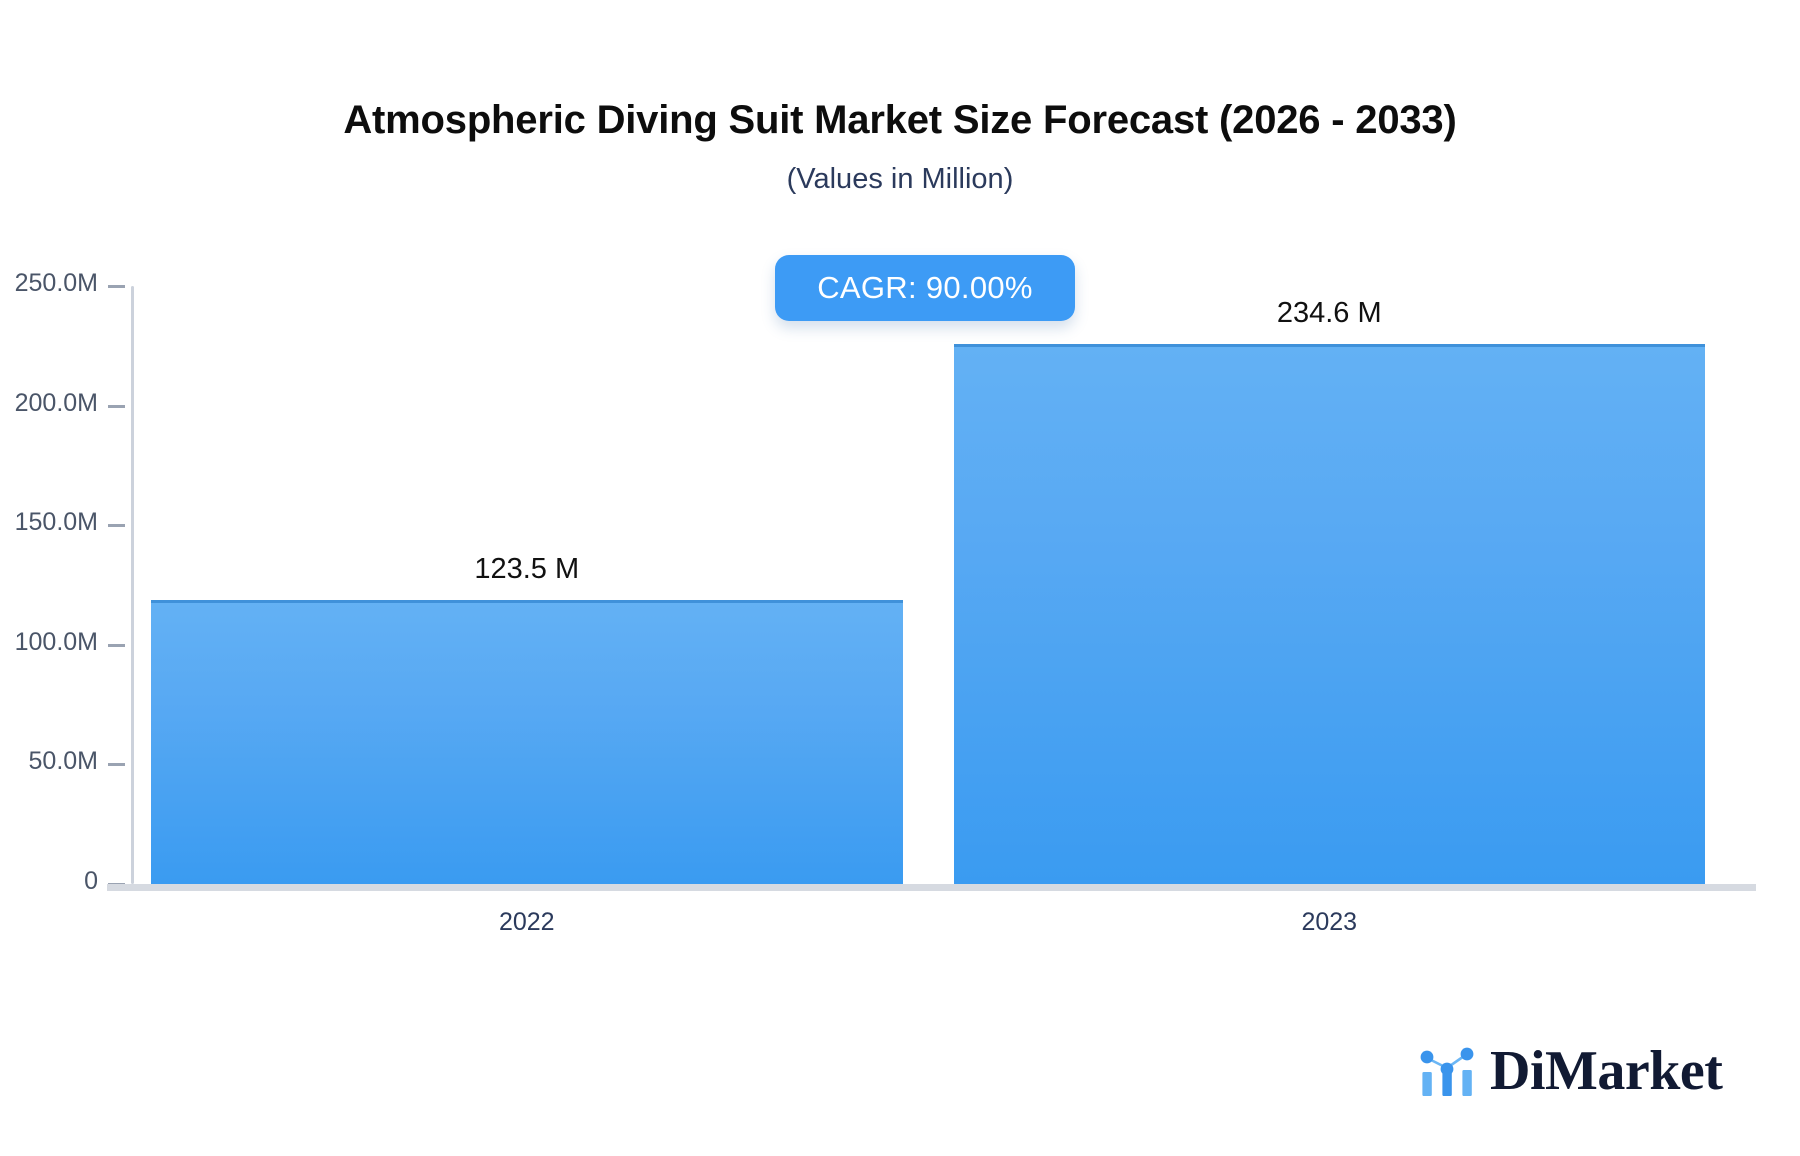 Image resolution: width=1800 pixels, height=1156 pixels. I want to click on y-tick-label: 100.0M, so click(56, 641).